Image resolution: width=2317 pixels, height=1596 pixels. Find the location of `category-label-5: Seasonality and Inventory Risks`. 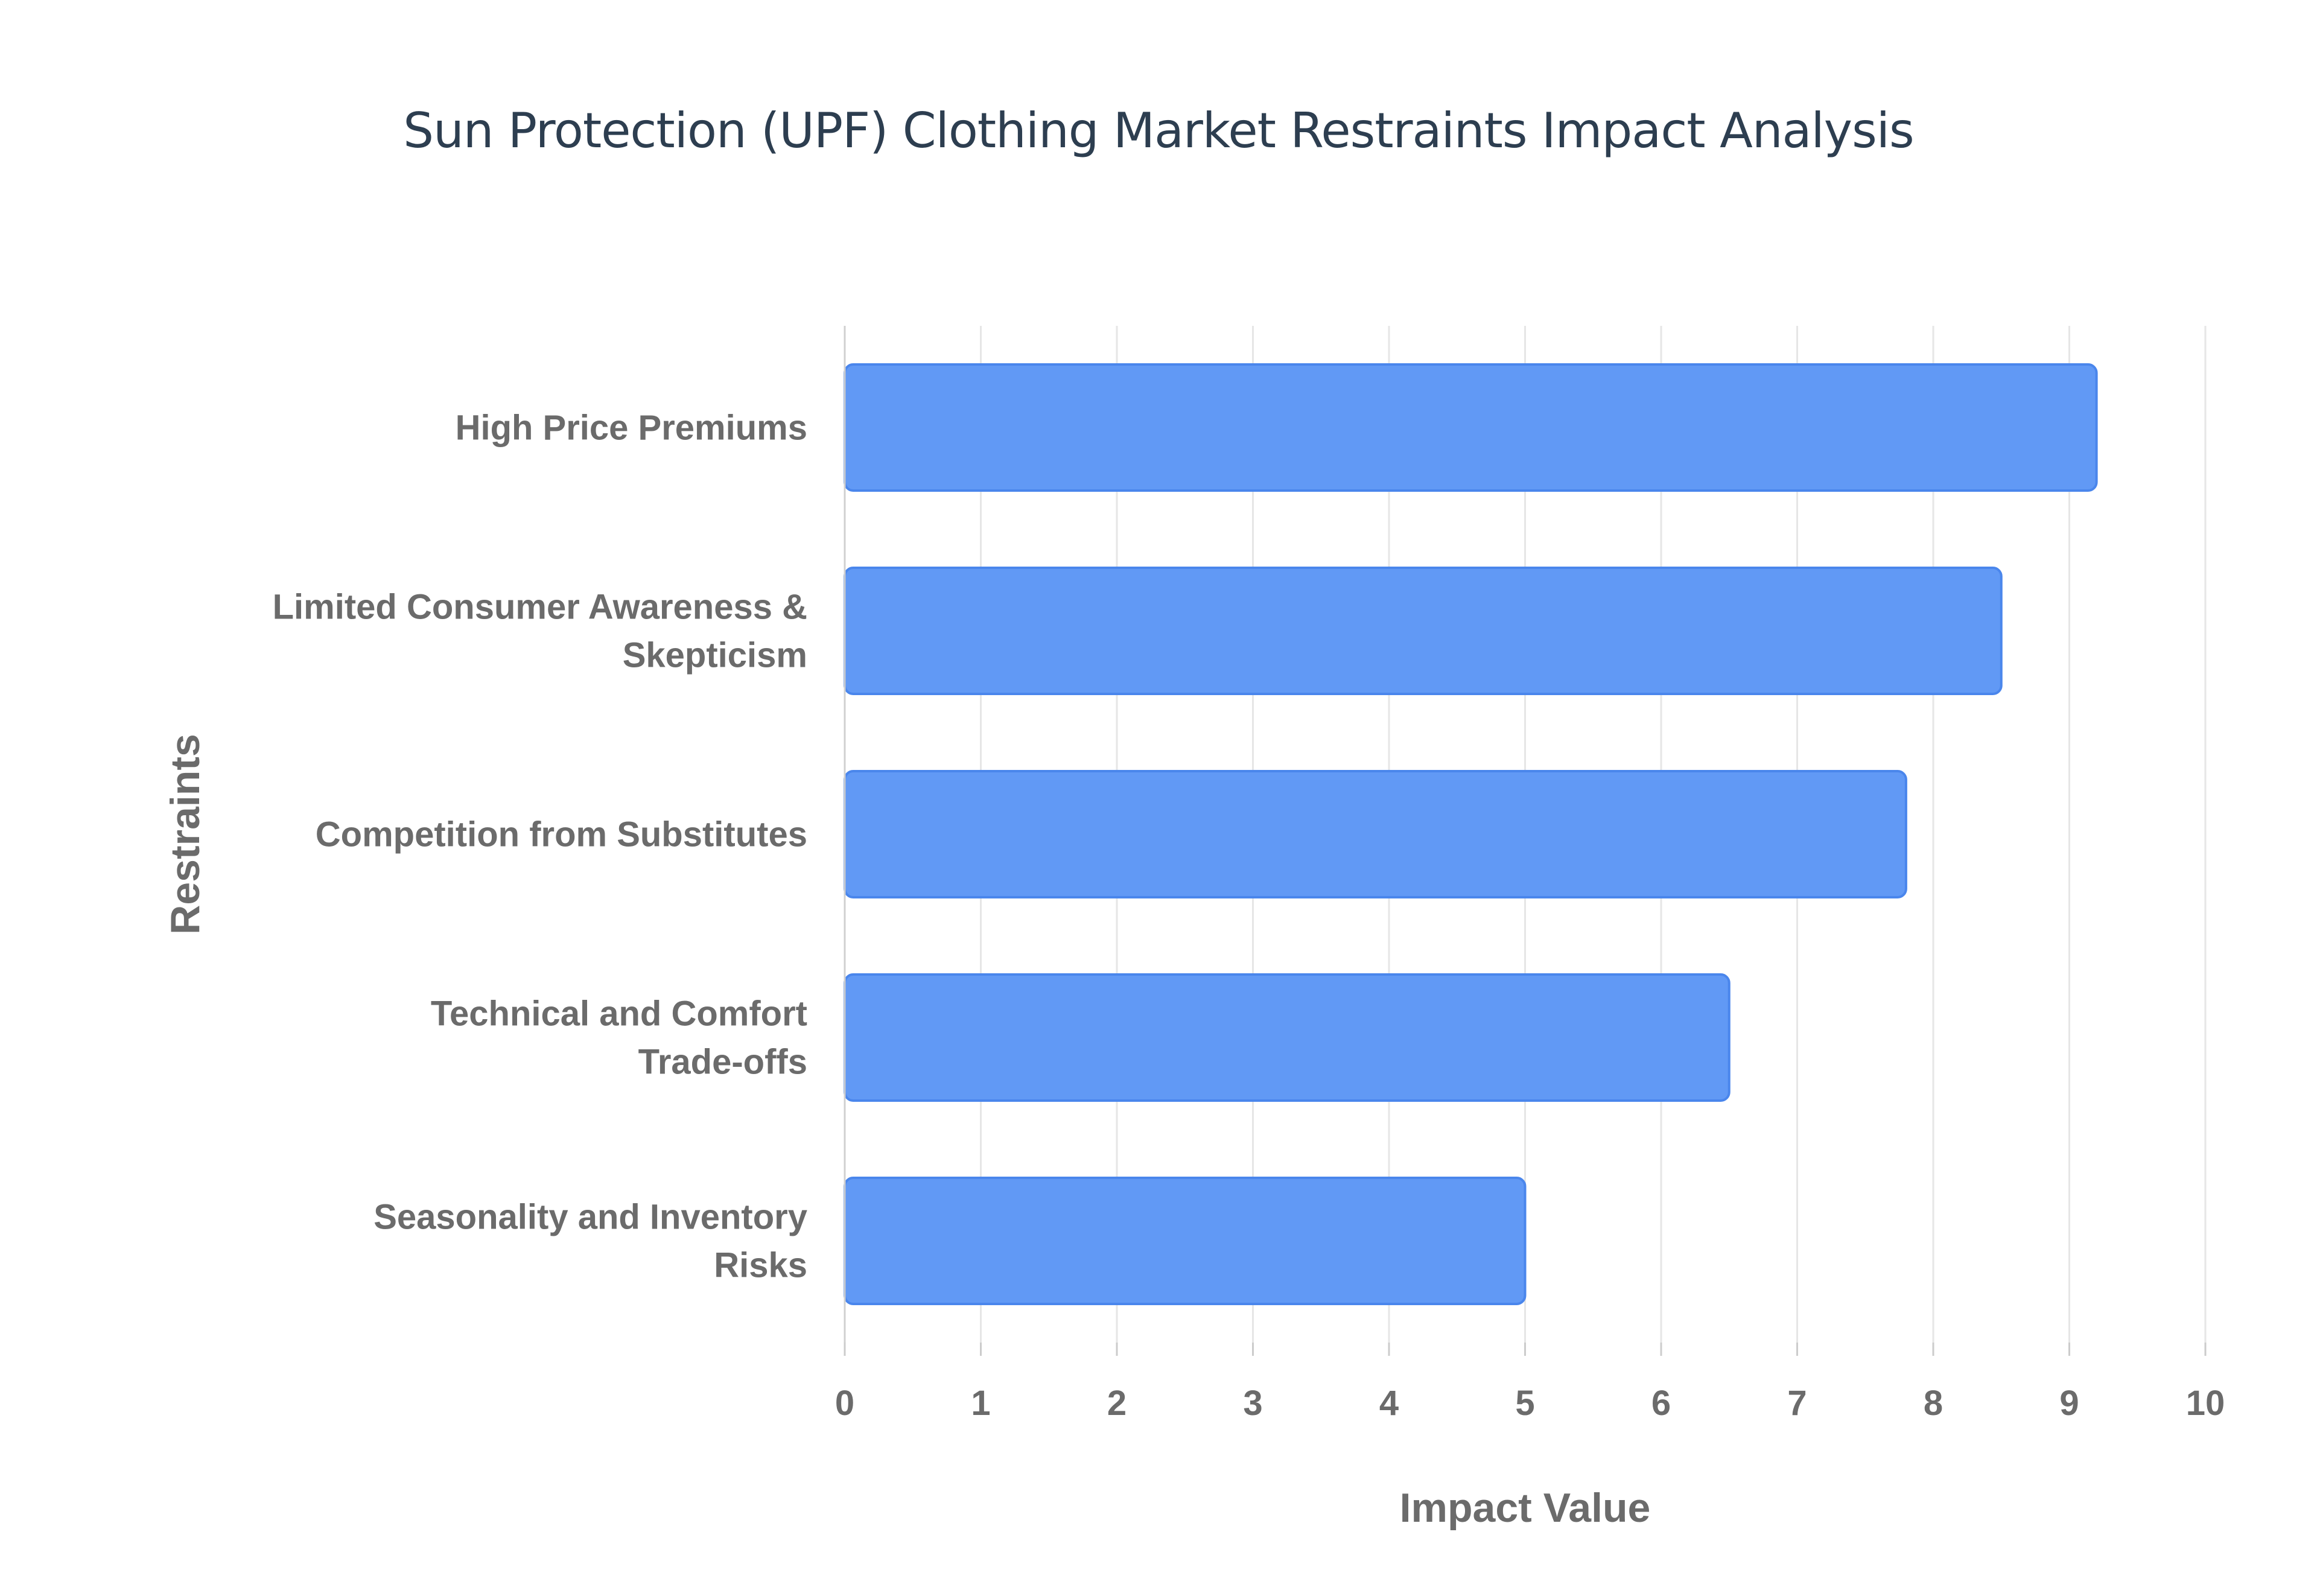

category-label-5: Seasonality and Inventory Risks is located at coordinates (590, 1242).